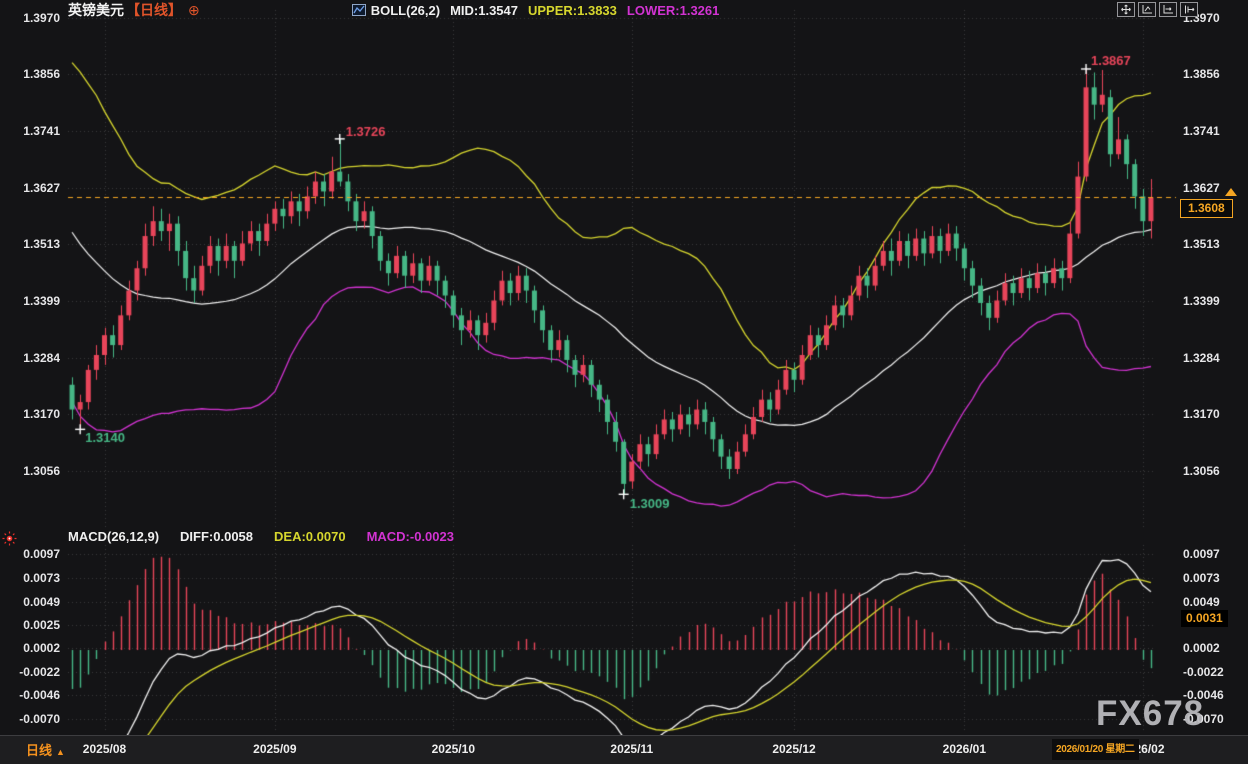  I want to click on period-tag: 【日线】, so click(154, 10).